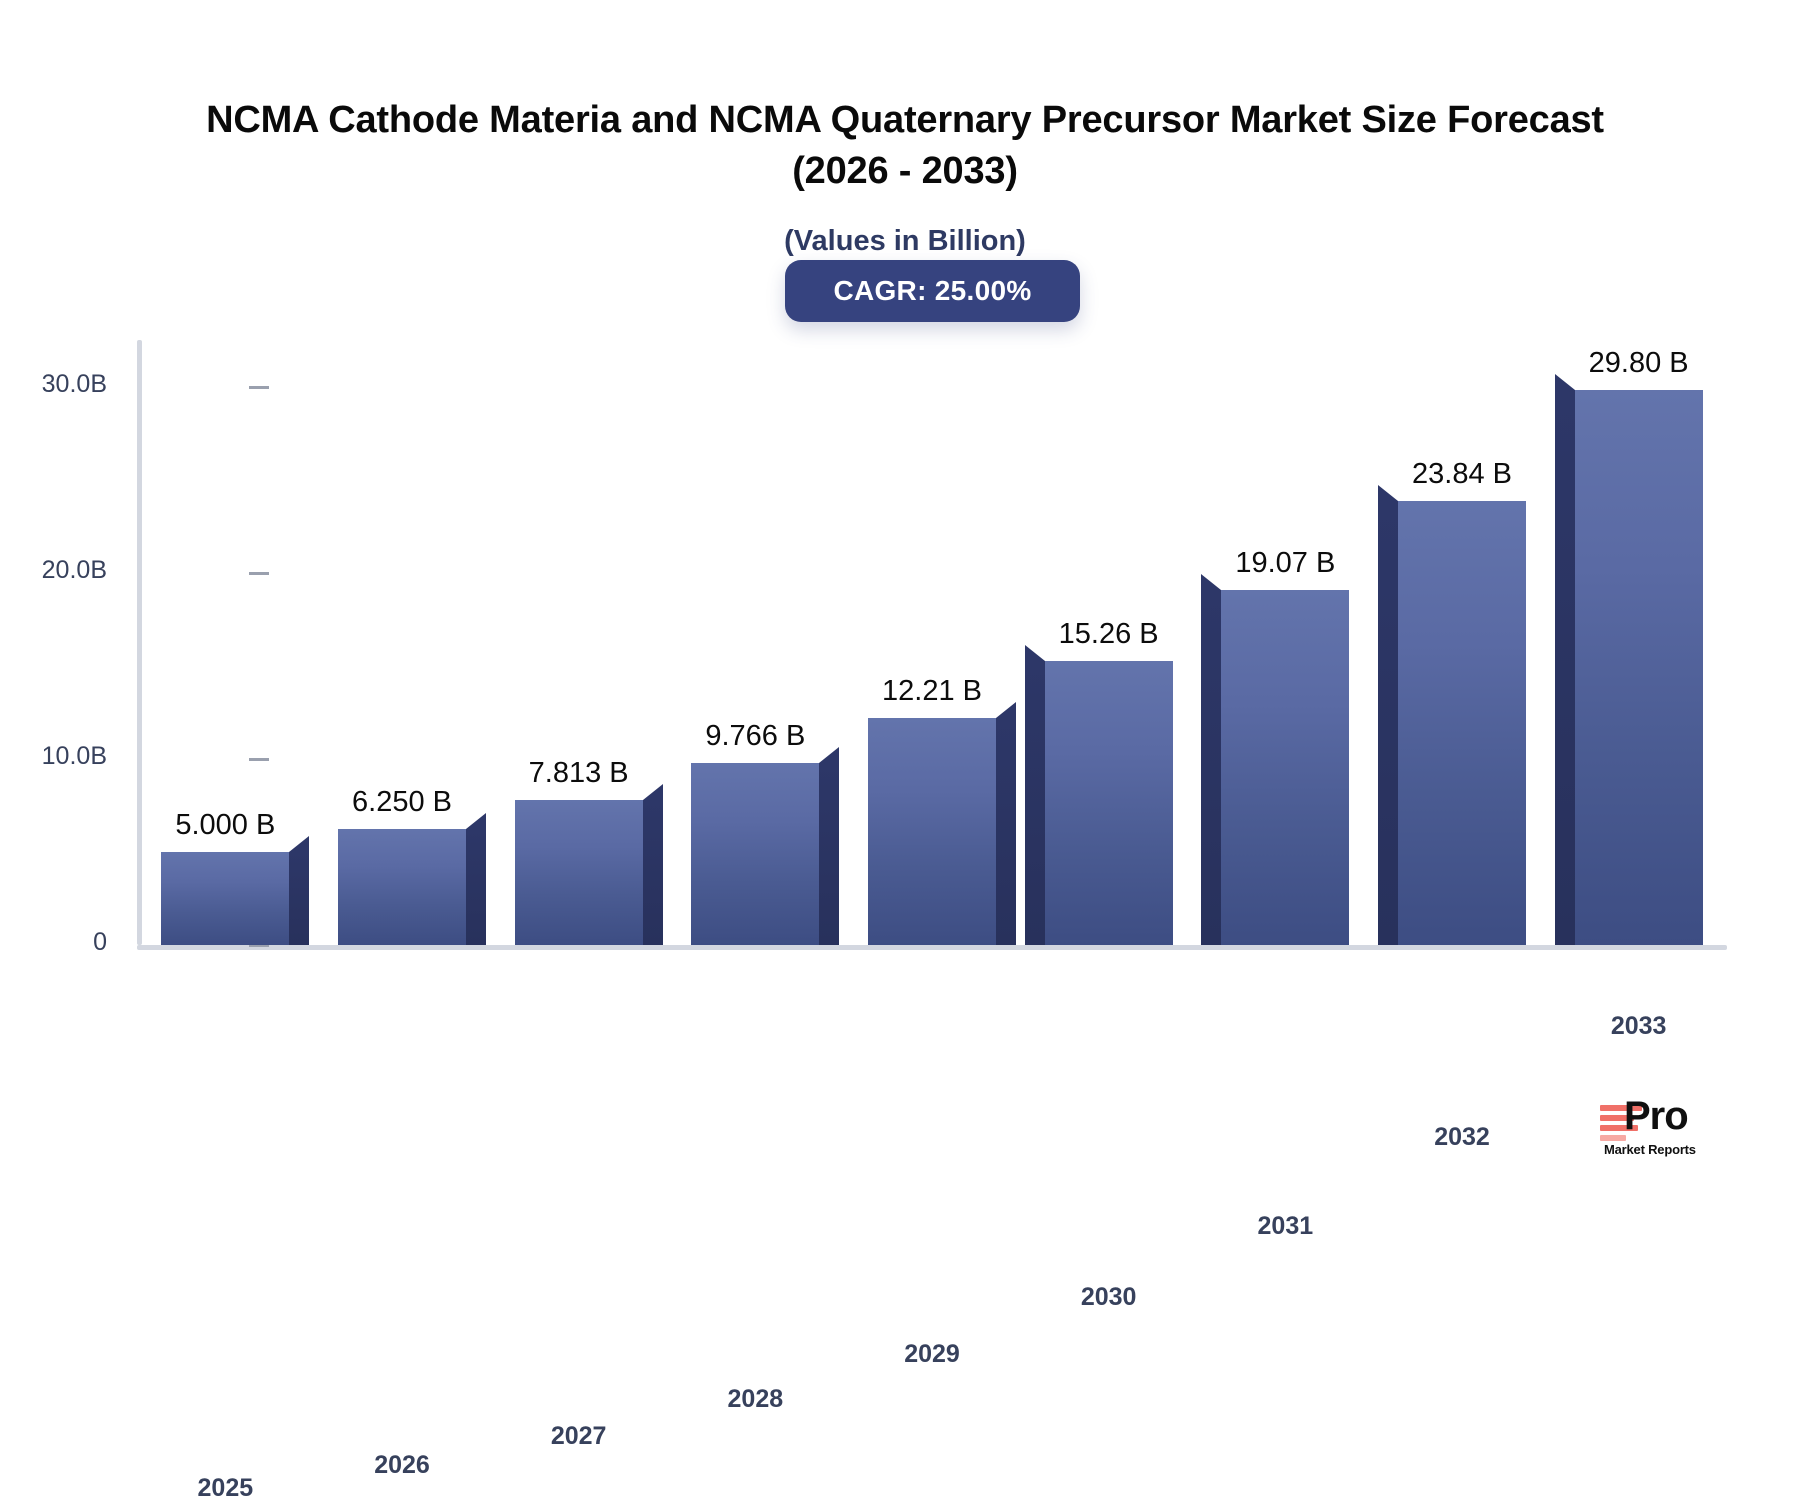  I want to click on bars-logo-icon, so click(1623, 1122).